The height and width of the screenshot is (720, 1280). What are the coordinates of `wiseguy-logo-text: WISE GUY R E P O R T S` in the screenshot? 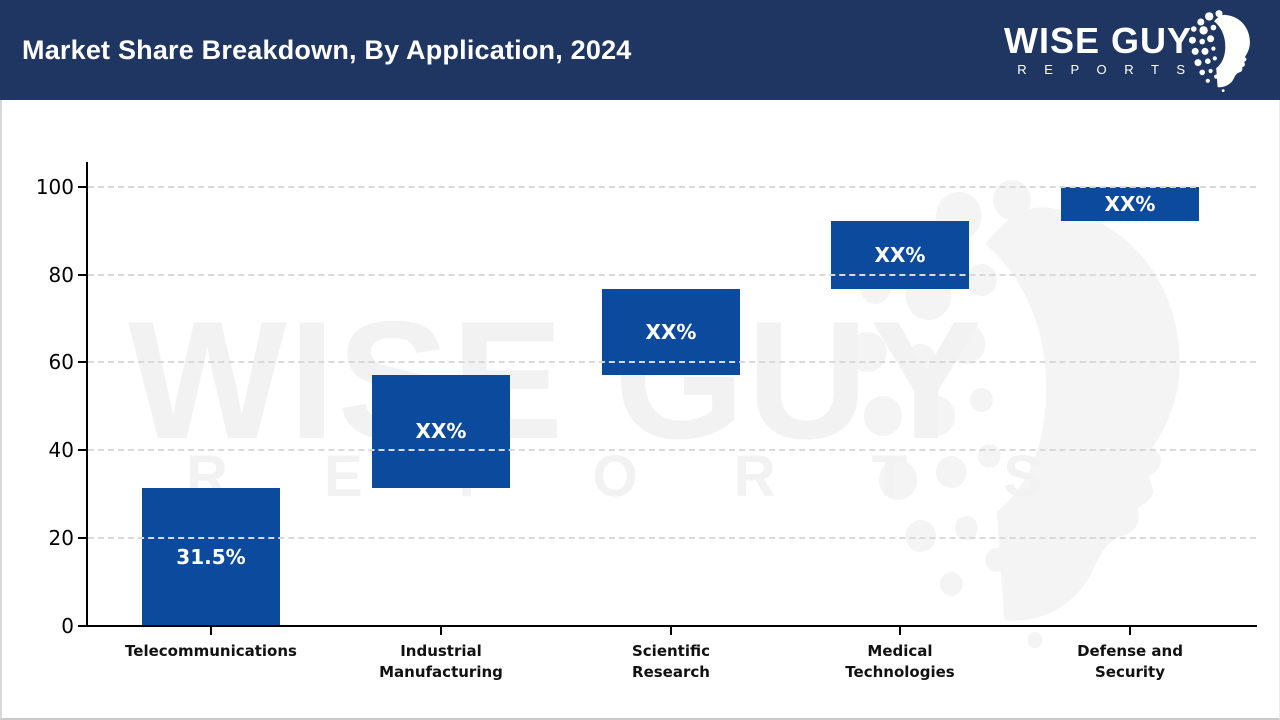 It's located at (1097, 49).